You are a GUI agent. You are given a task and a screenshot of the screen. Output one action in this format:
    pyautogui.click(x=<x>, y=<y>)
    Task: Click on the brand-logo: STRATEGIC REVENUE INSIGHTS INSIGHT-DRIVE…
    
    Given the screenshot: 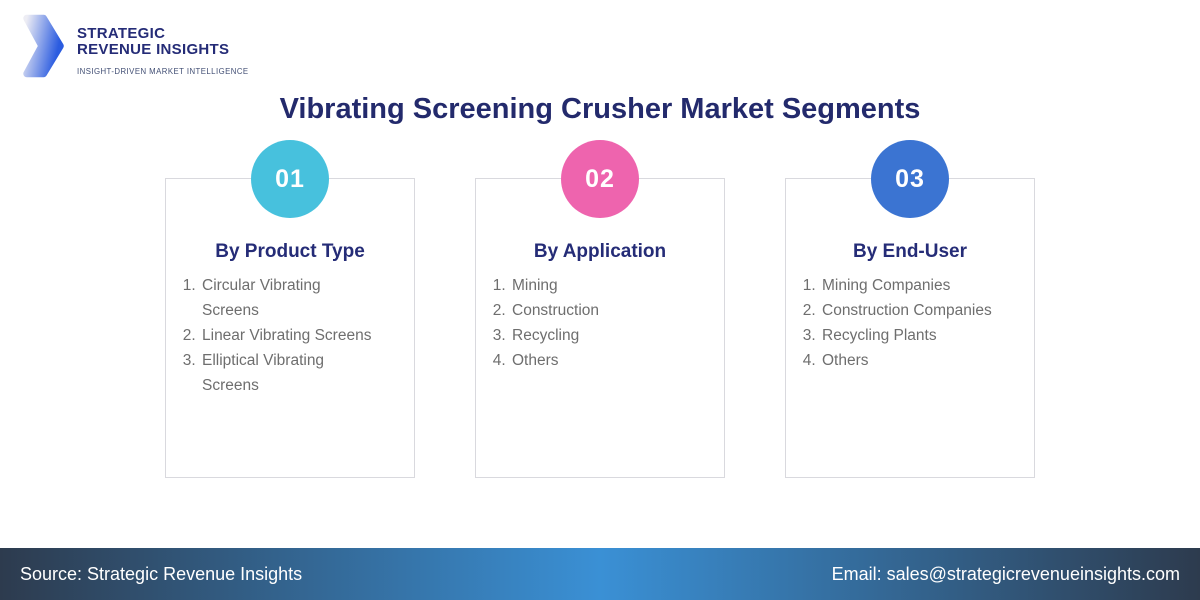 What is the action you would take?
    pyautogui.click(x=131, y=46)
    